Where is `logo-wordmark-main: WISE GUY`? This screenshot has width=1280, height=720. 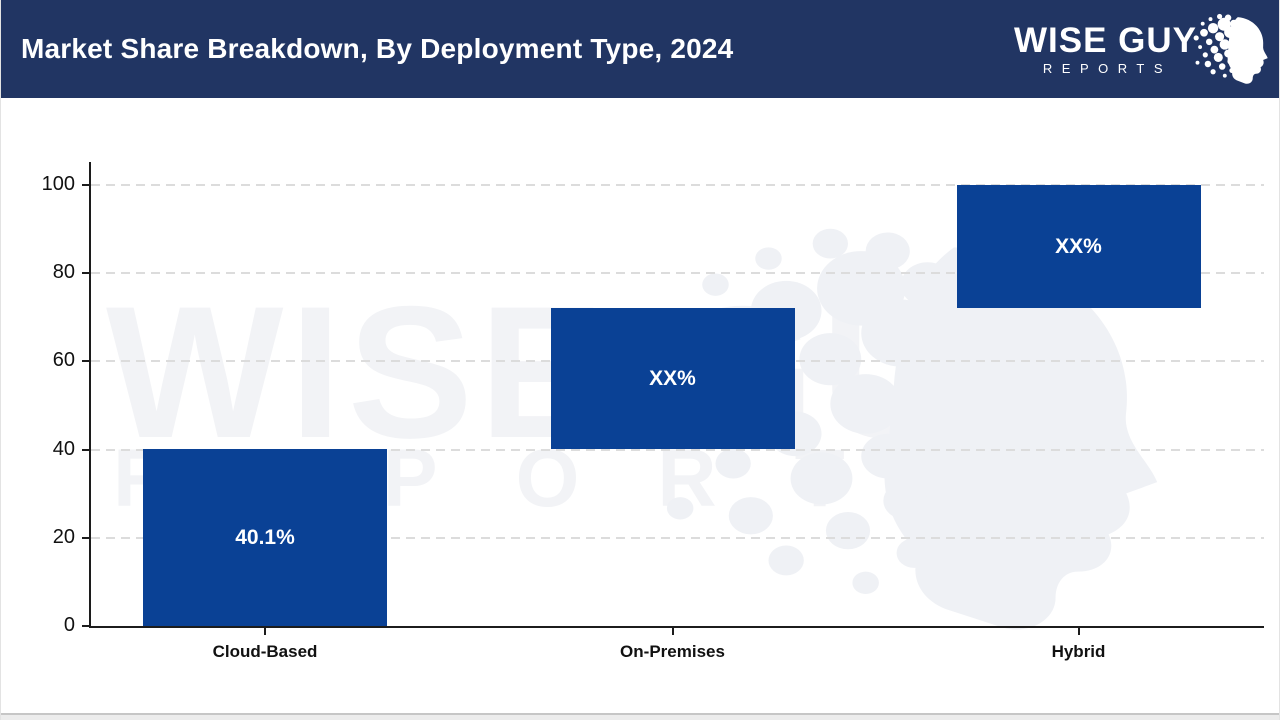 logo-wordmark-main: WISE GUY is located at coordinates (1105, 40).